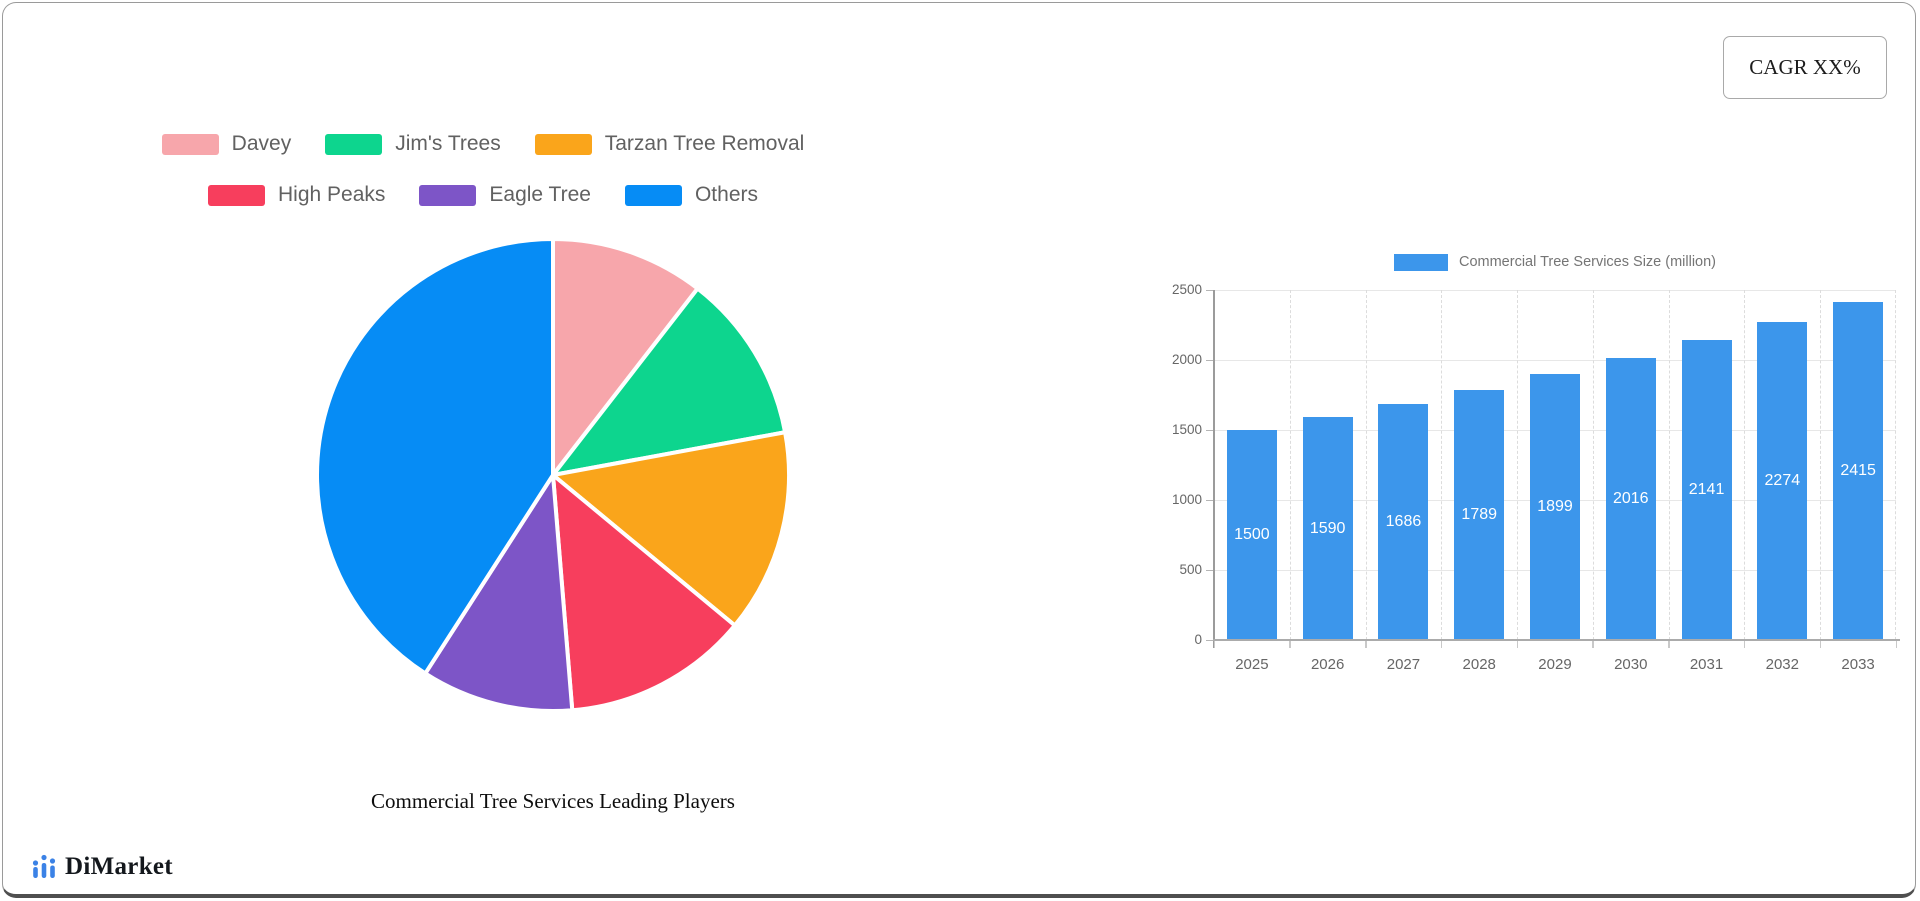  I want to click on bar-value-label: 2141, so click(1706, 490).